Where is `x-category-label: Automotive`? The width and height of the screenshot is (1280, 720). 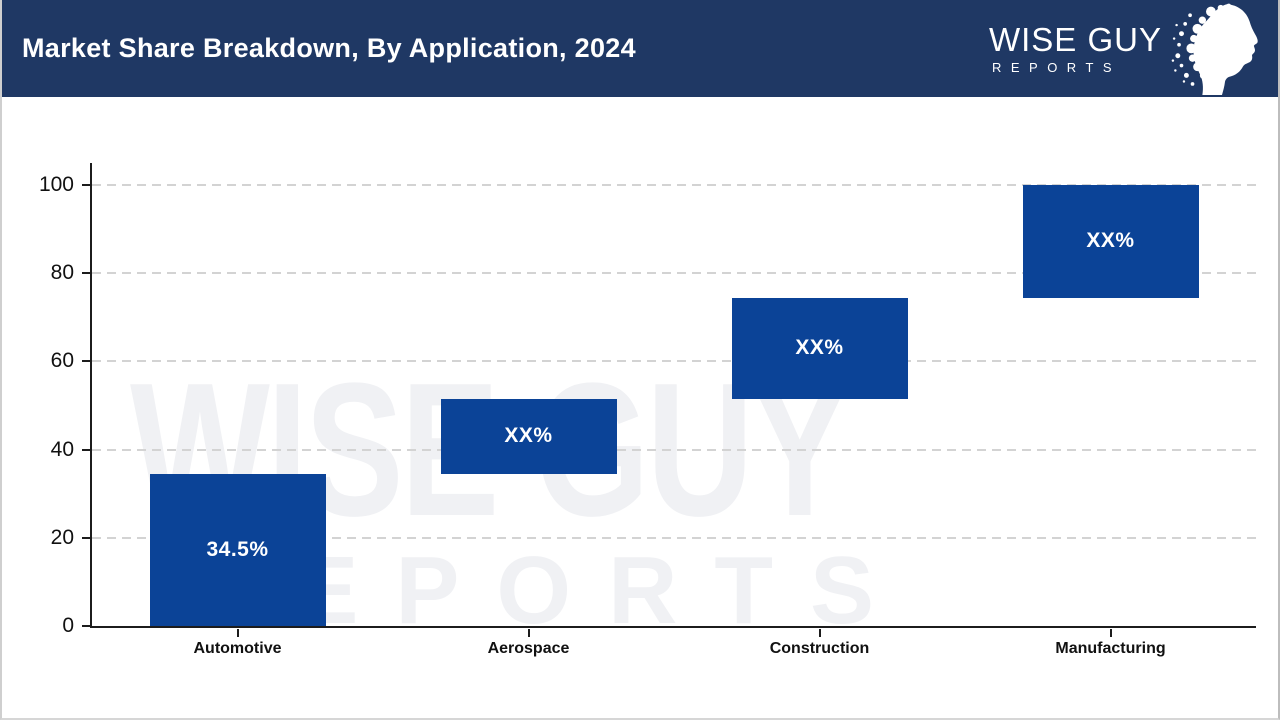
x-category-label: Automotive is located at coordinates (237, 648).